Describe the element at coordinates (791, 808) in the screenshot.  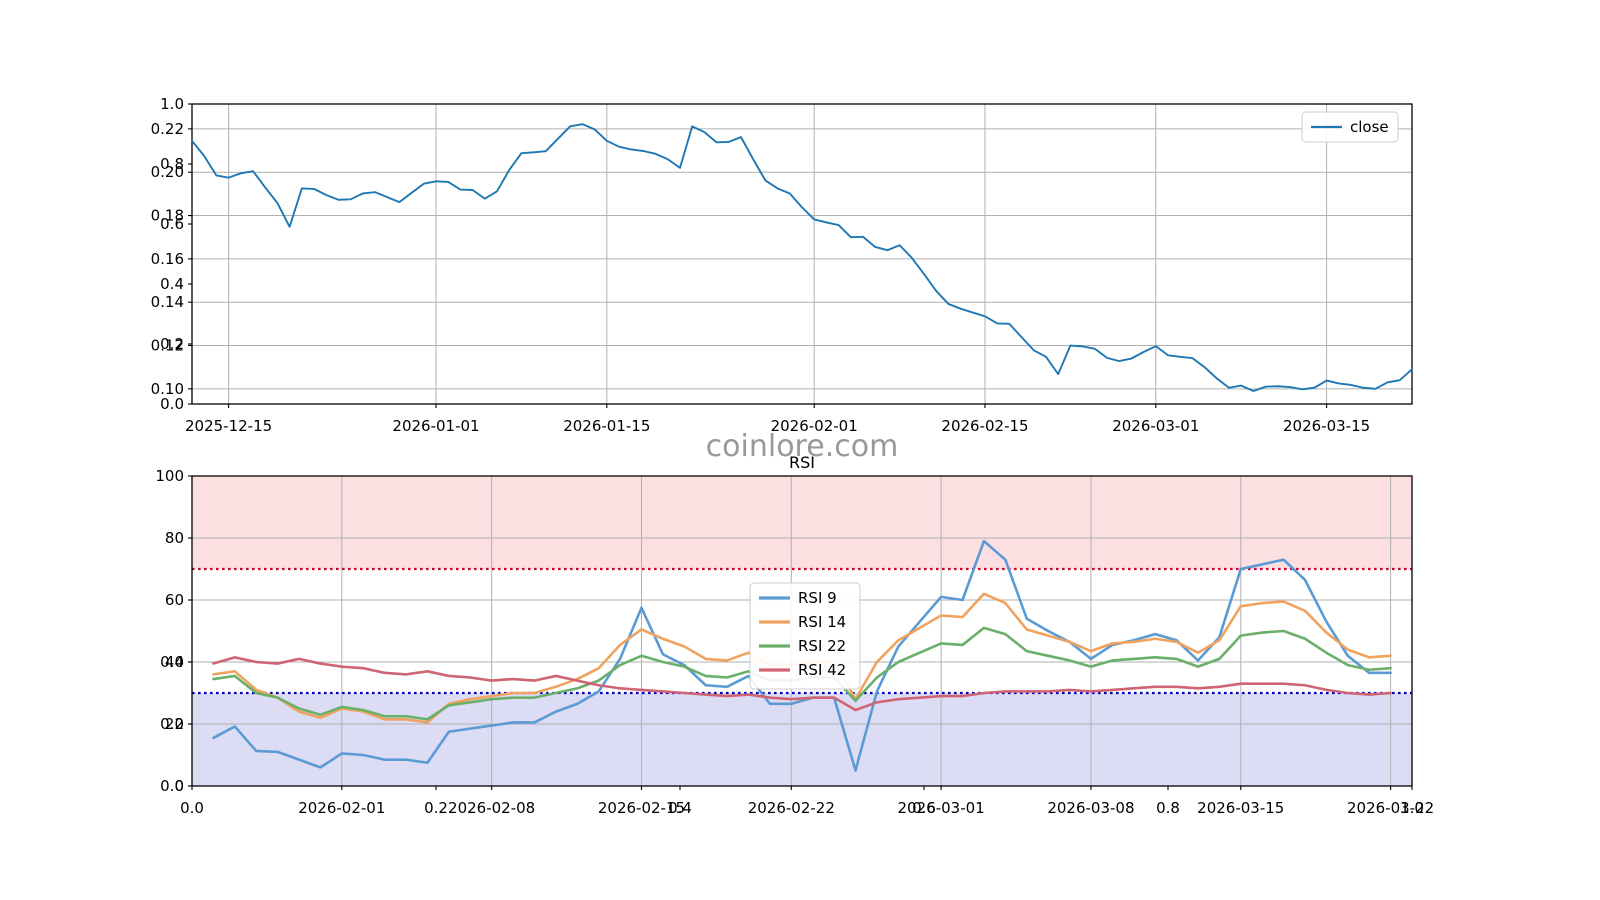
I see `rsi-xtick-label: 2026-02-22` at that location.